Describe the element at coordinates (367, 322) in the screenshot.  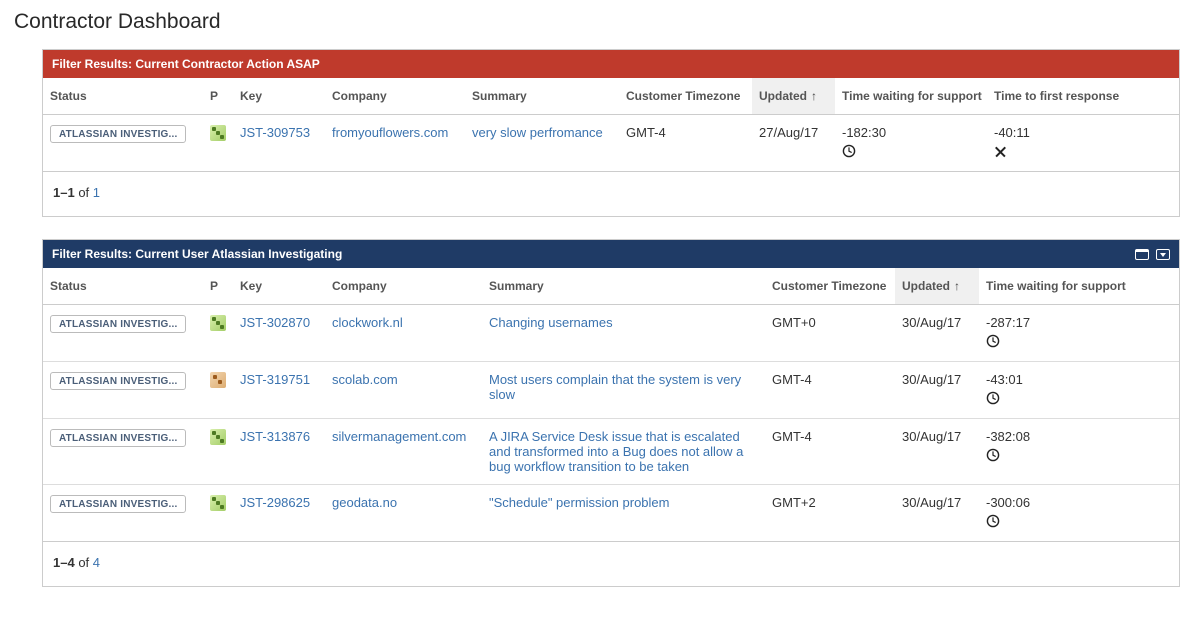
I see `company-link: clockwork.nl` at that location.